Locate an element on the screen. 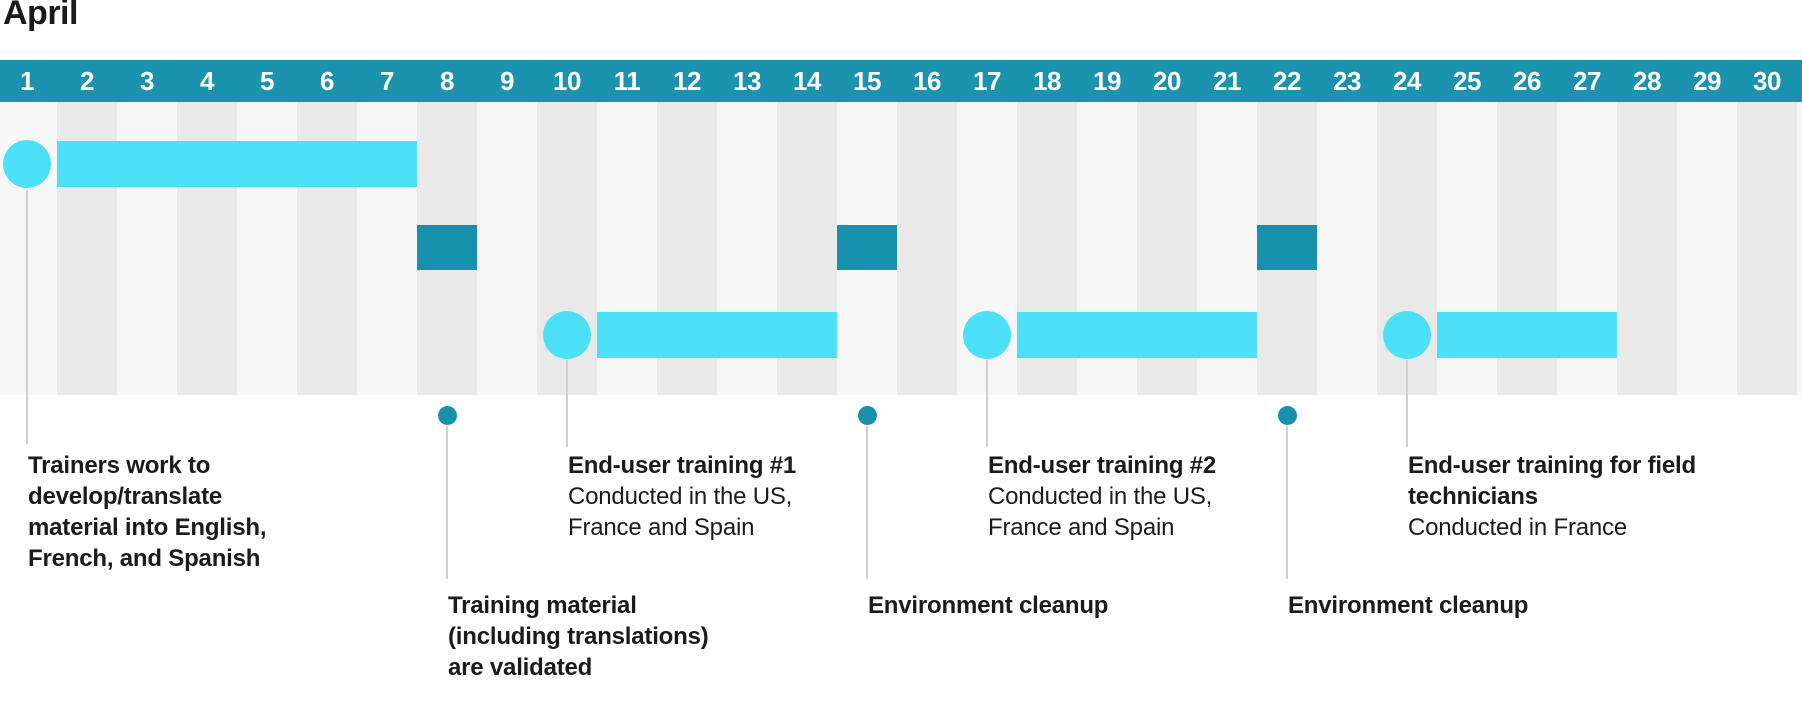 The height and width of the screenshot is (712, 1802). day-number: 15 is located at coordinates (867, 81).